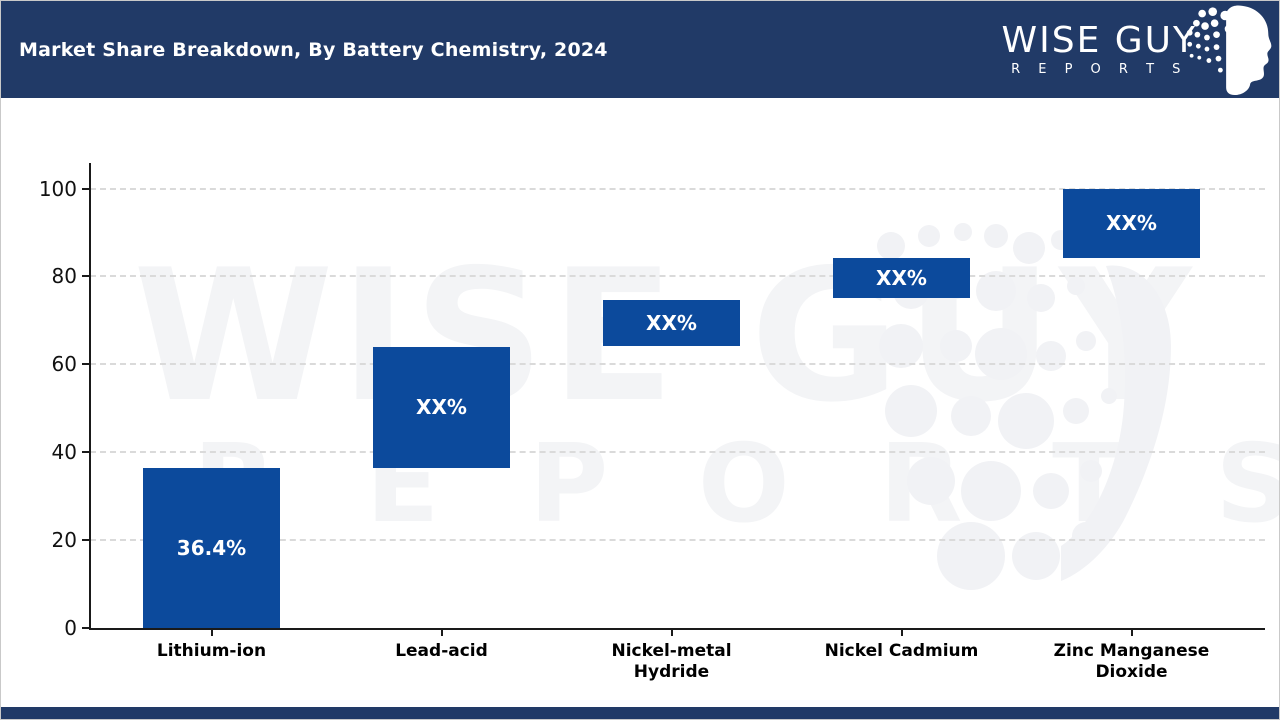 The height and width of the screenshot is (720, 1280). What do you see at coordinates (677, 629) in the screenshot?
I see `x-axis-line` at bounding box center [677, 629].